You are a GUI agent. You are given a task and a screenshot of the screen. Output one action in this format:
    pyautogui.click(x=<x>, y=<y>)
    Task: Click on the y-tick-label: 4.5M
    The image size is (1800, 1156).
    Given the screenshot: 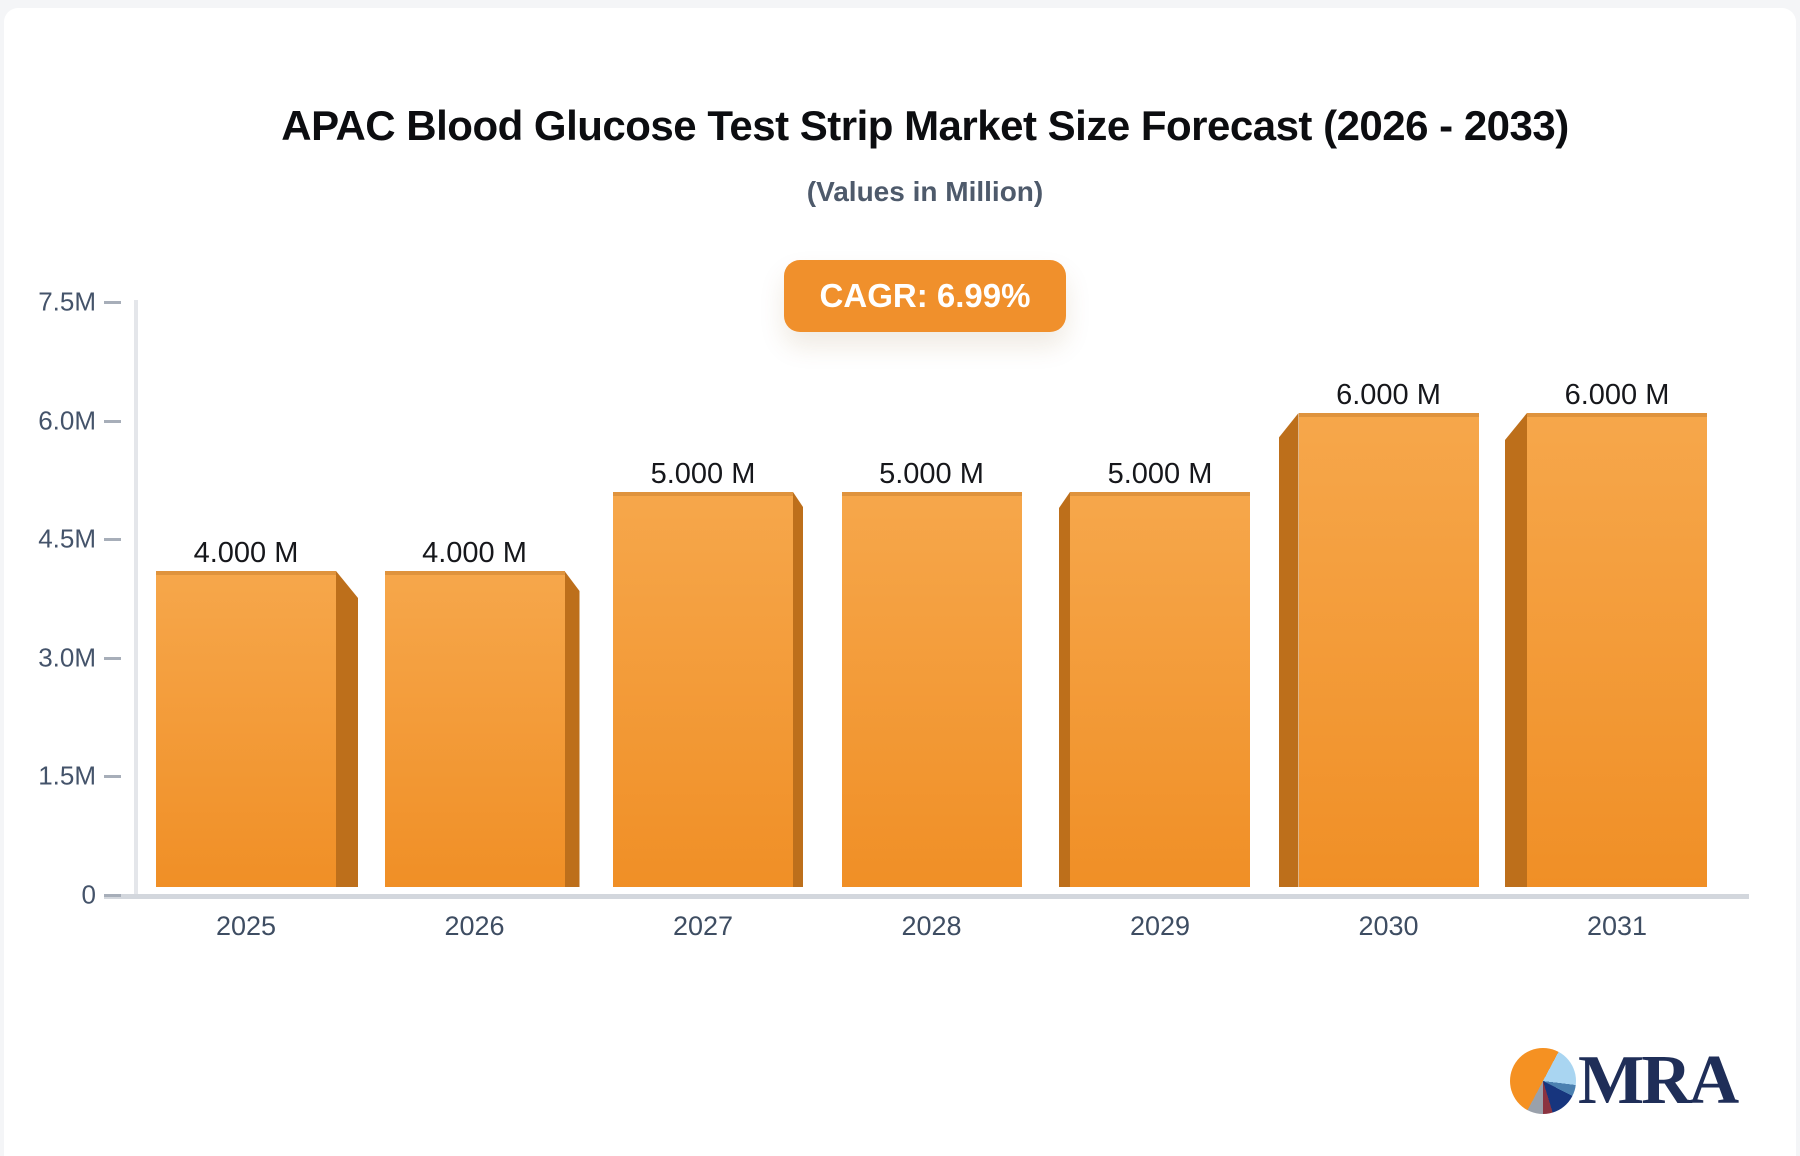 What is the action you would take?
    pyautogui.click(x=67, y=538)
    